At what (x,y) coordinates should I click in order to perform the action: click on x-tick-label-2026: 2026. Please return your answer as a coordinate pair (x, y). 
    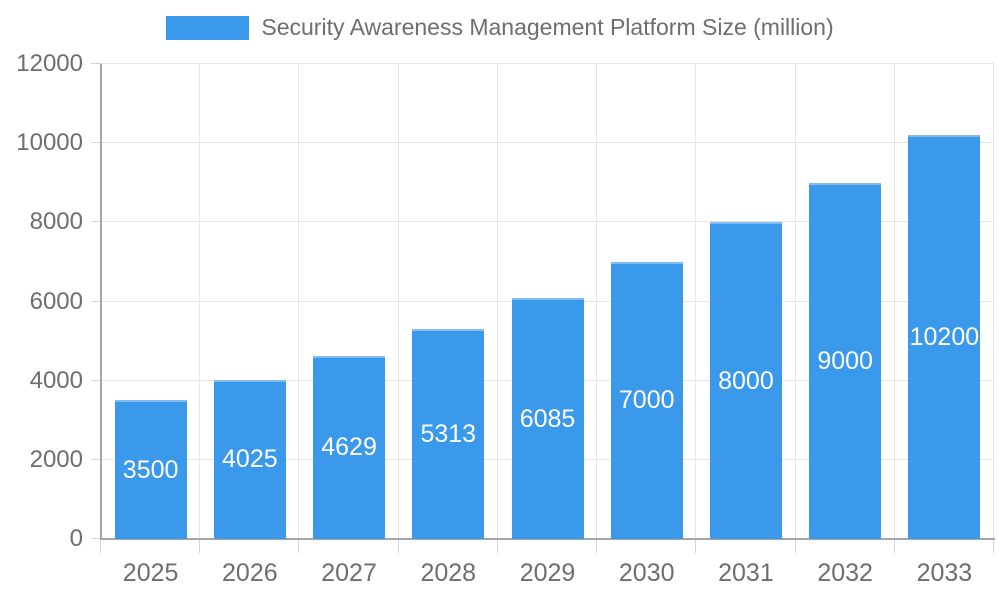
    Looking at the image, I should click on (250, 573).